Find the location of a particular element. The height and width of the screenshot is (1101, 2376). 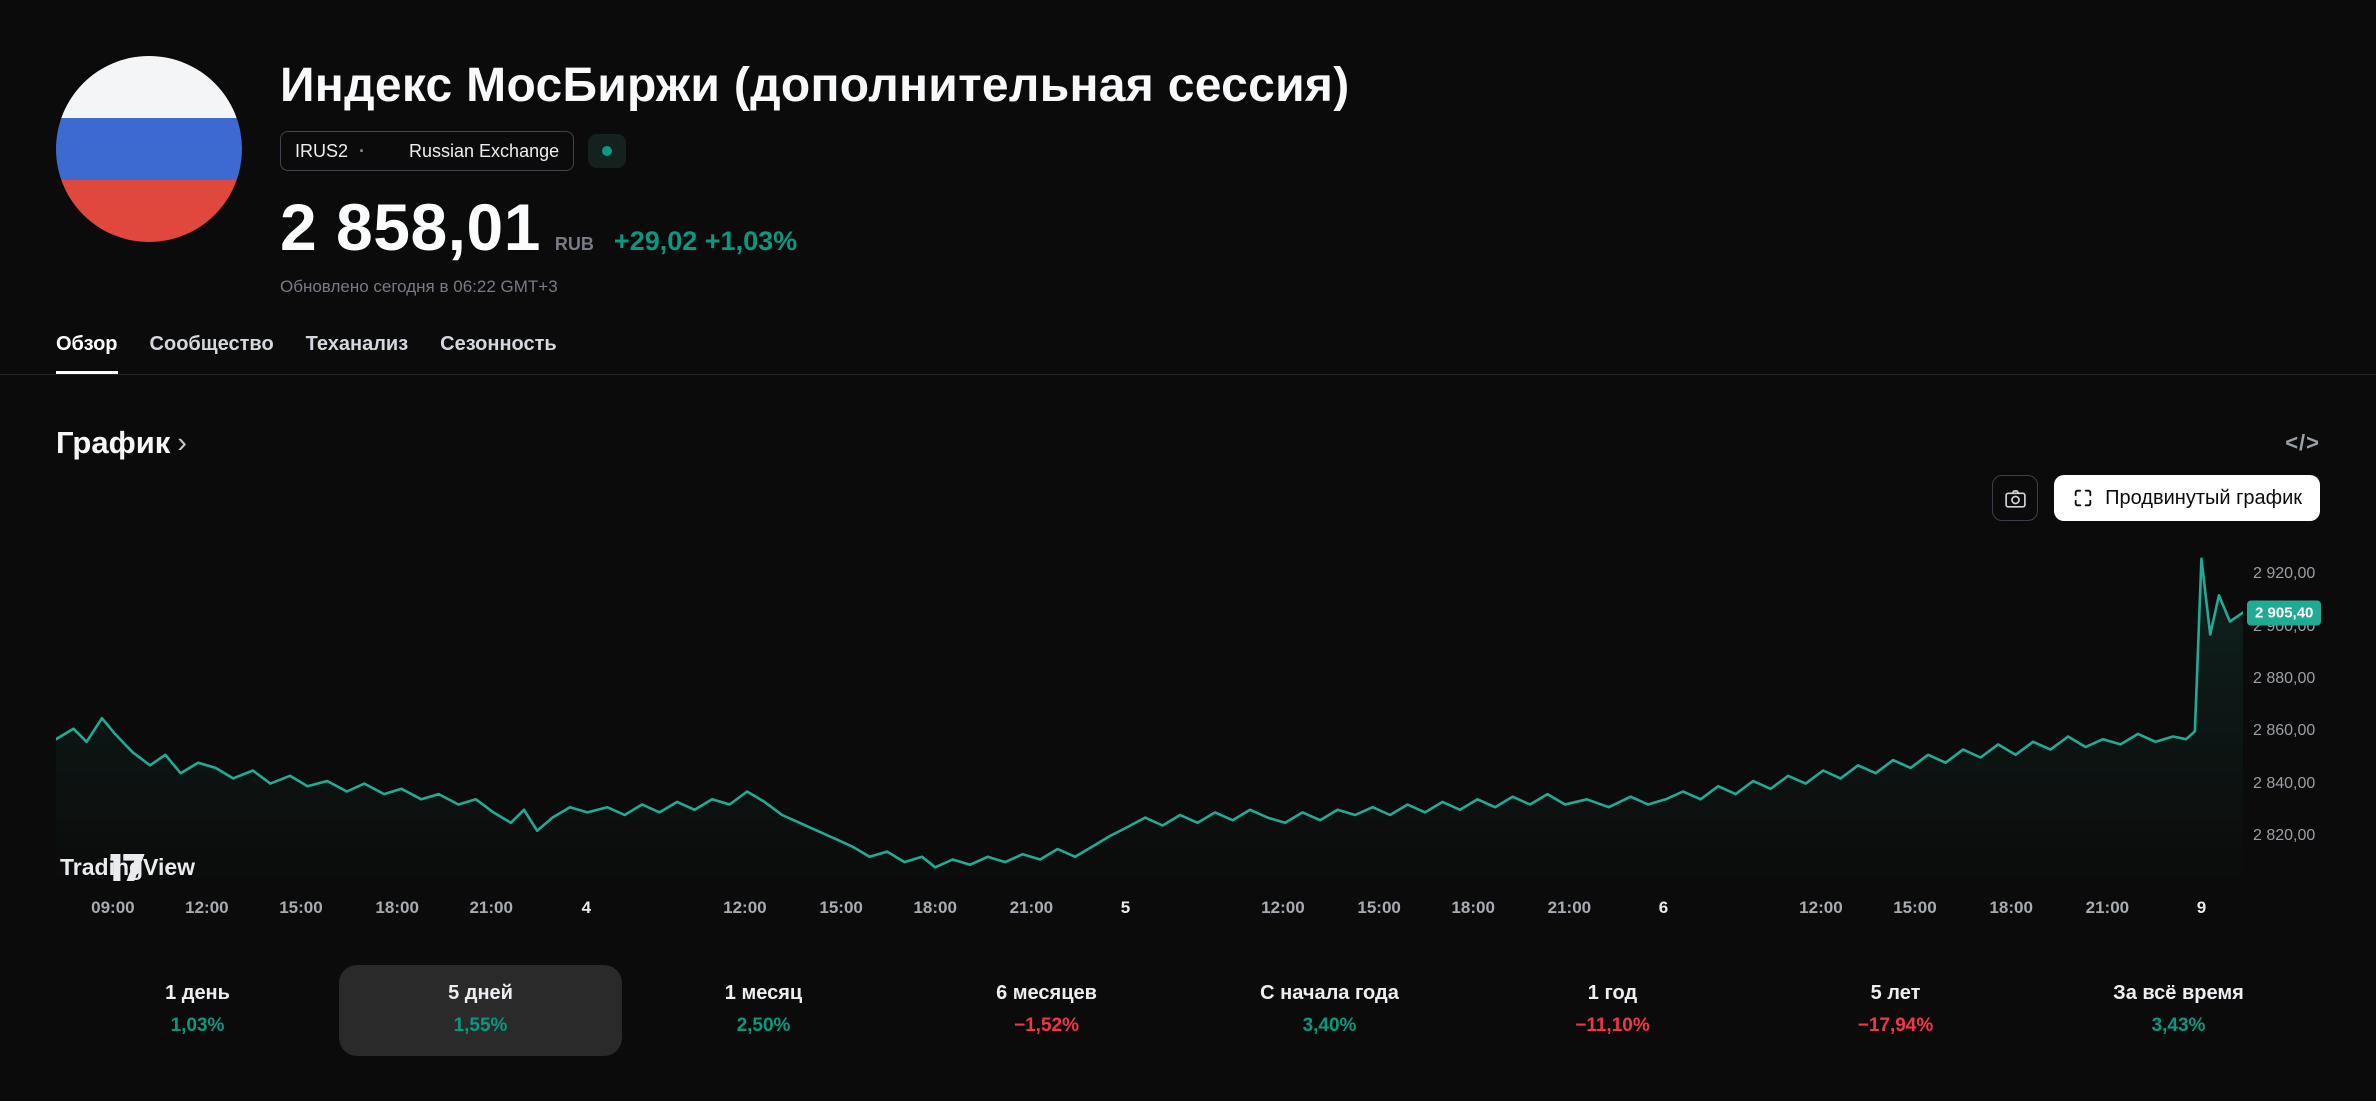

period-label: С начала года is located at coordinates (1329, 993).